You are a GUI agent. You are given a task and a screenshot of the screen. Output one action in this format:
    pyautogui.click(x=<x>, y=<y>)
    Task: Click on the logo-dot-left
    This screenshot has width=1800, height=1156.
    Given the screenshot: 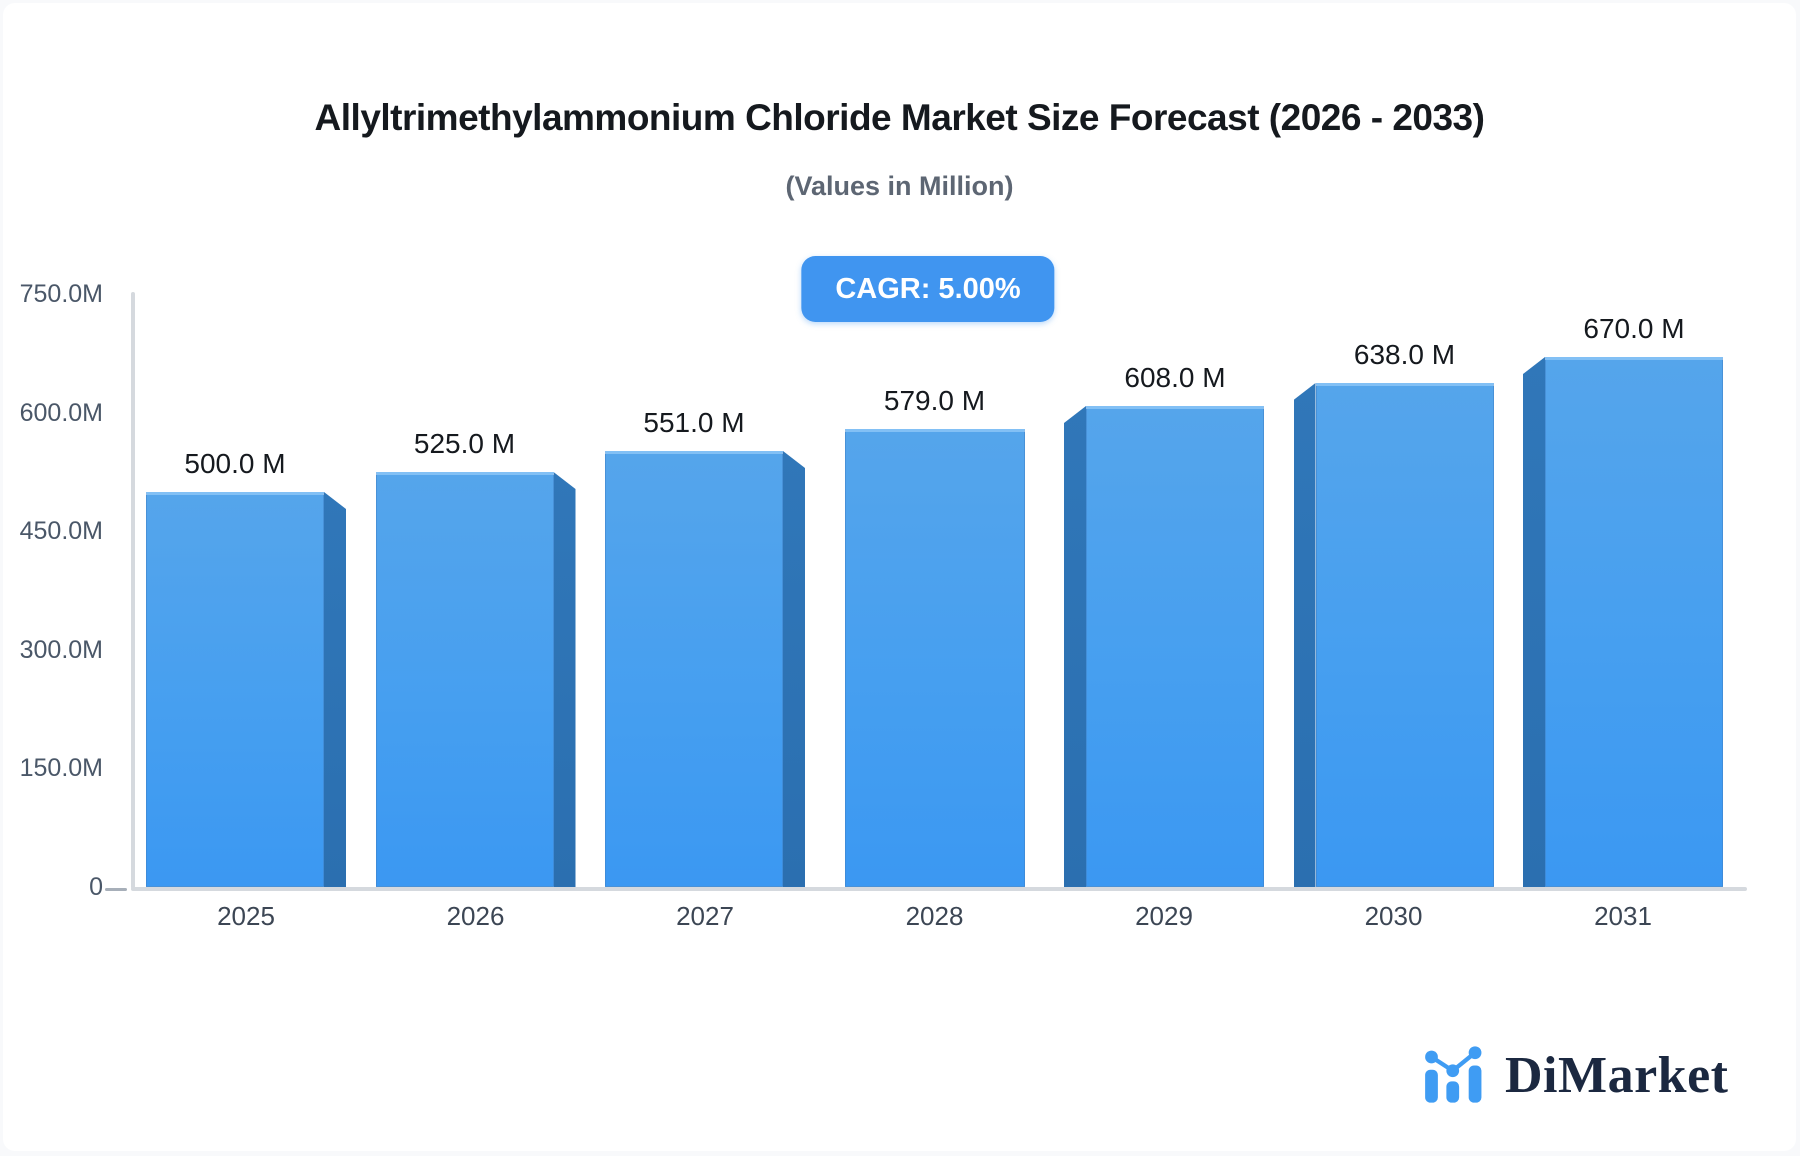 What is the action you would take?
    pyautogui.click(x=1431, y=1057)
    